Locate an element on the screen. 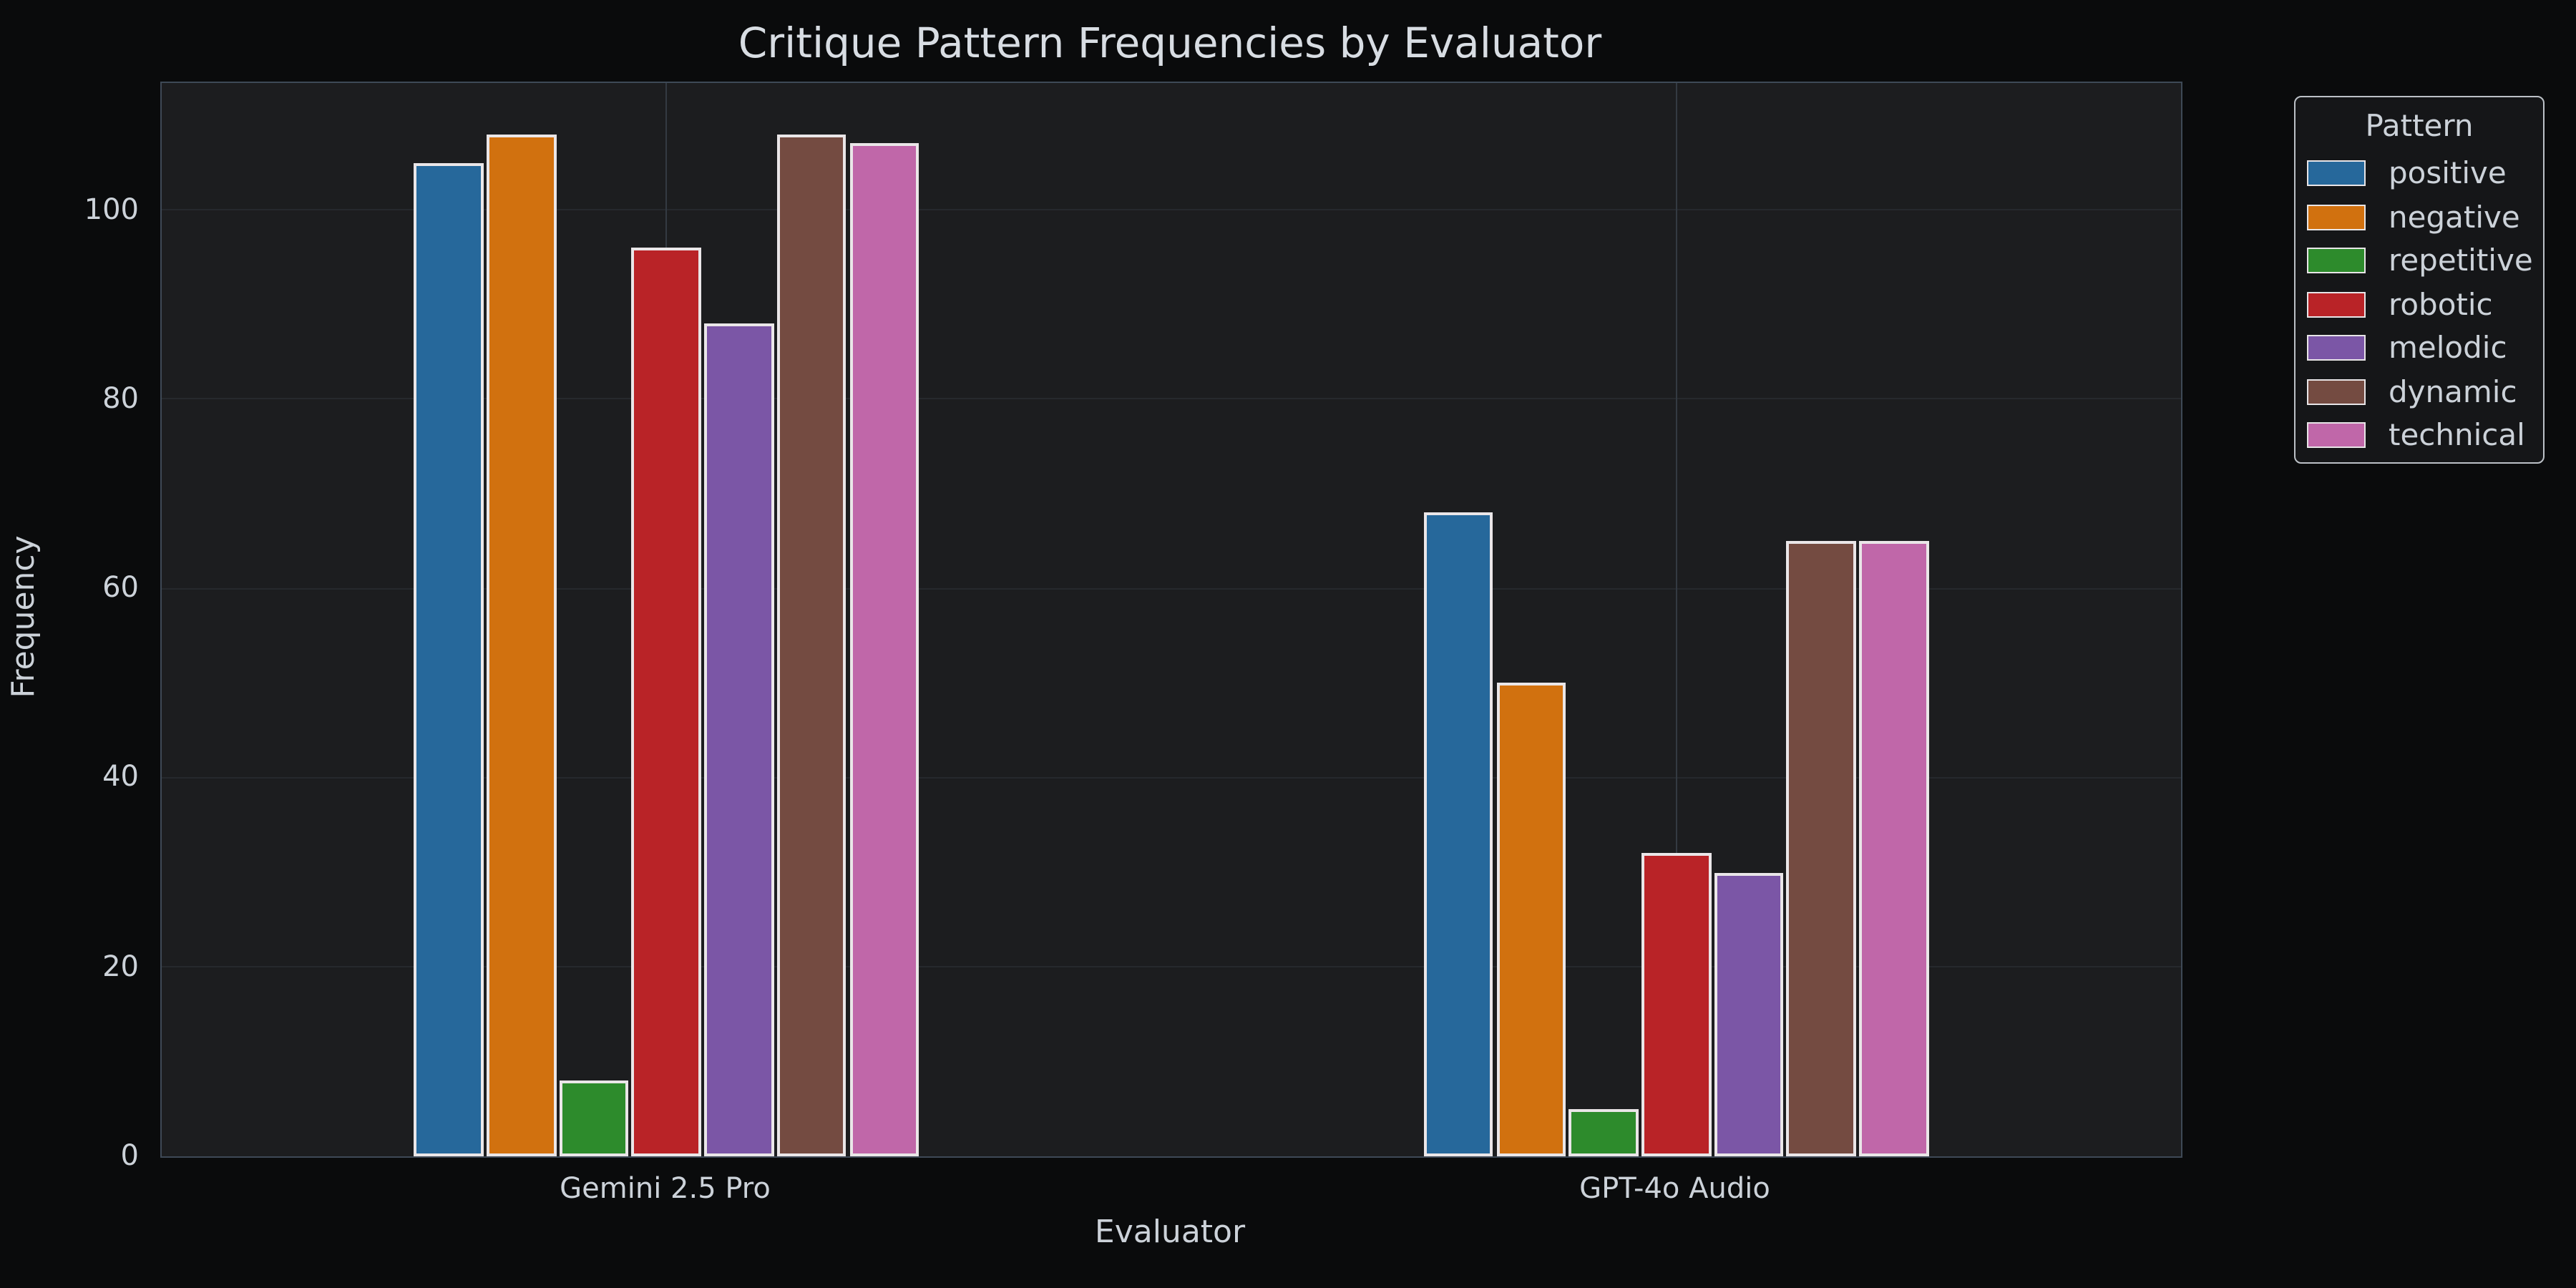 The height and width of the screenshot is (1288, 2576). x-axis-label: Evaluator is located at coordinates (1170, 1233).